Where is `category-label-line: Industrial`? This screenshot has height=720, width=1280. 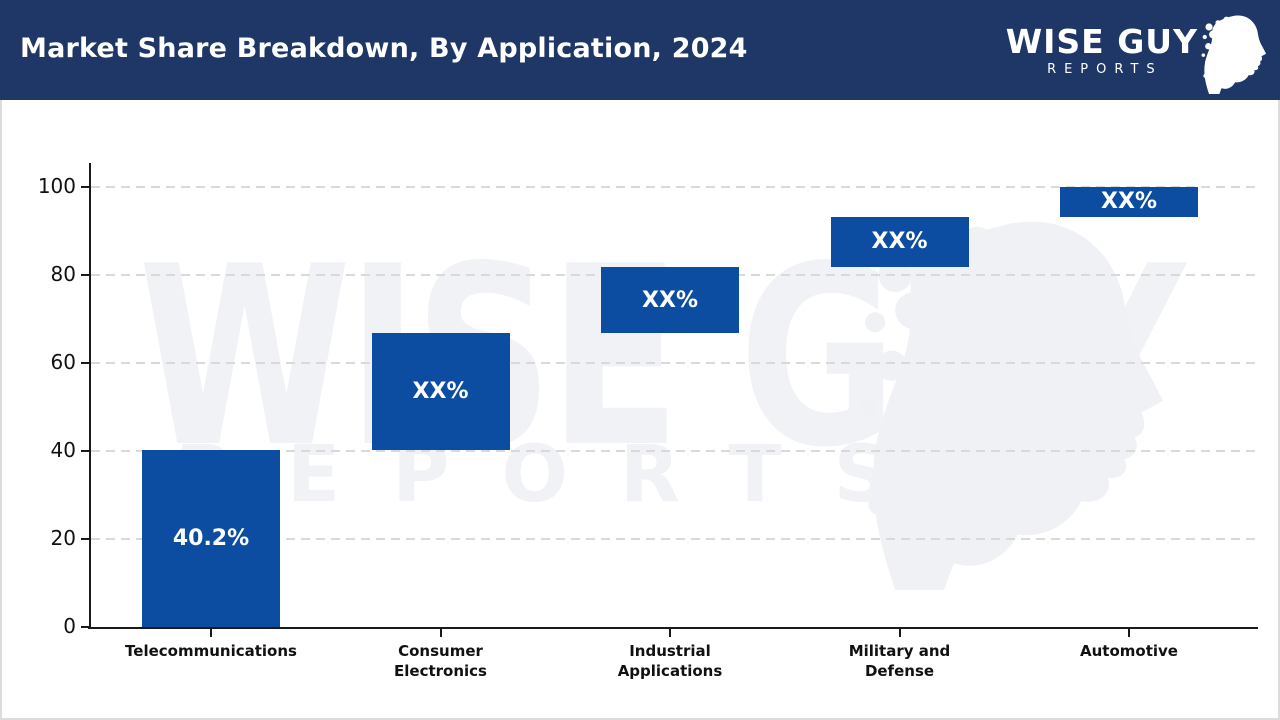
category-label-line: Industrial is located at coordinates (670, 651).